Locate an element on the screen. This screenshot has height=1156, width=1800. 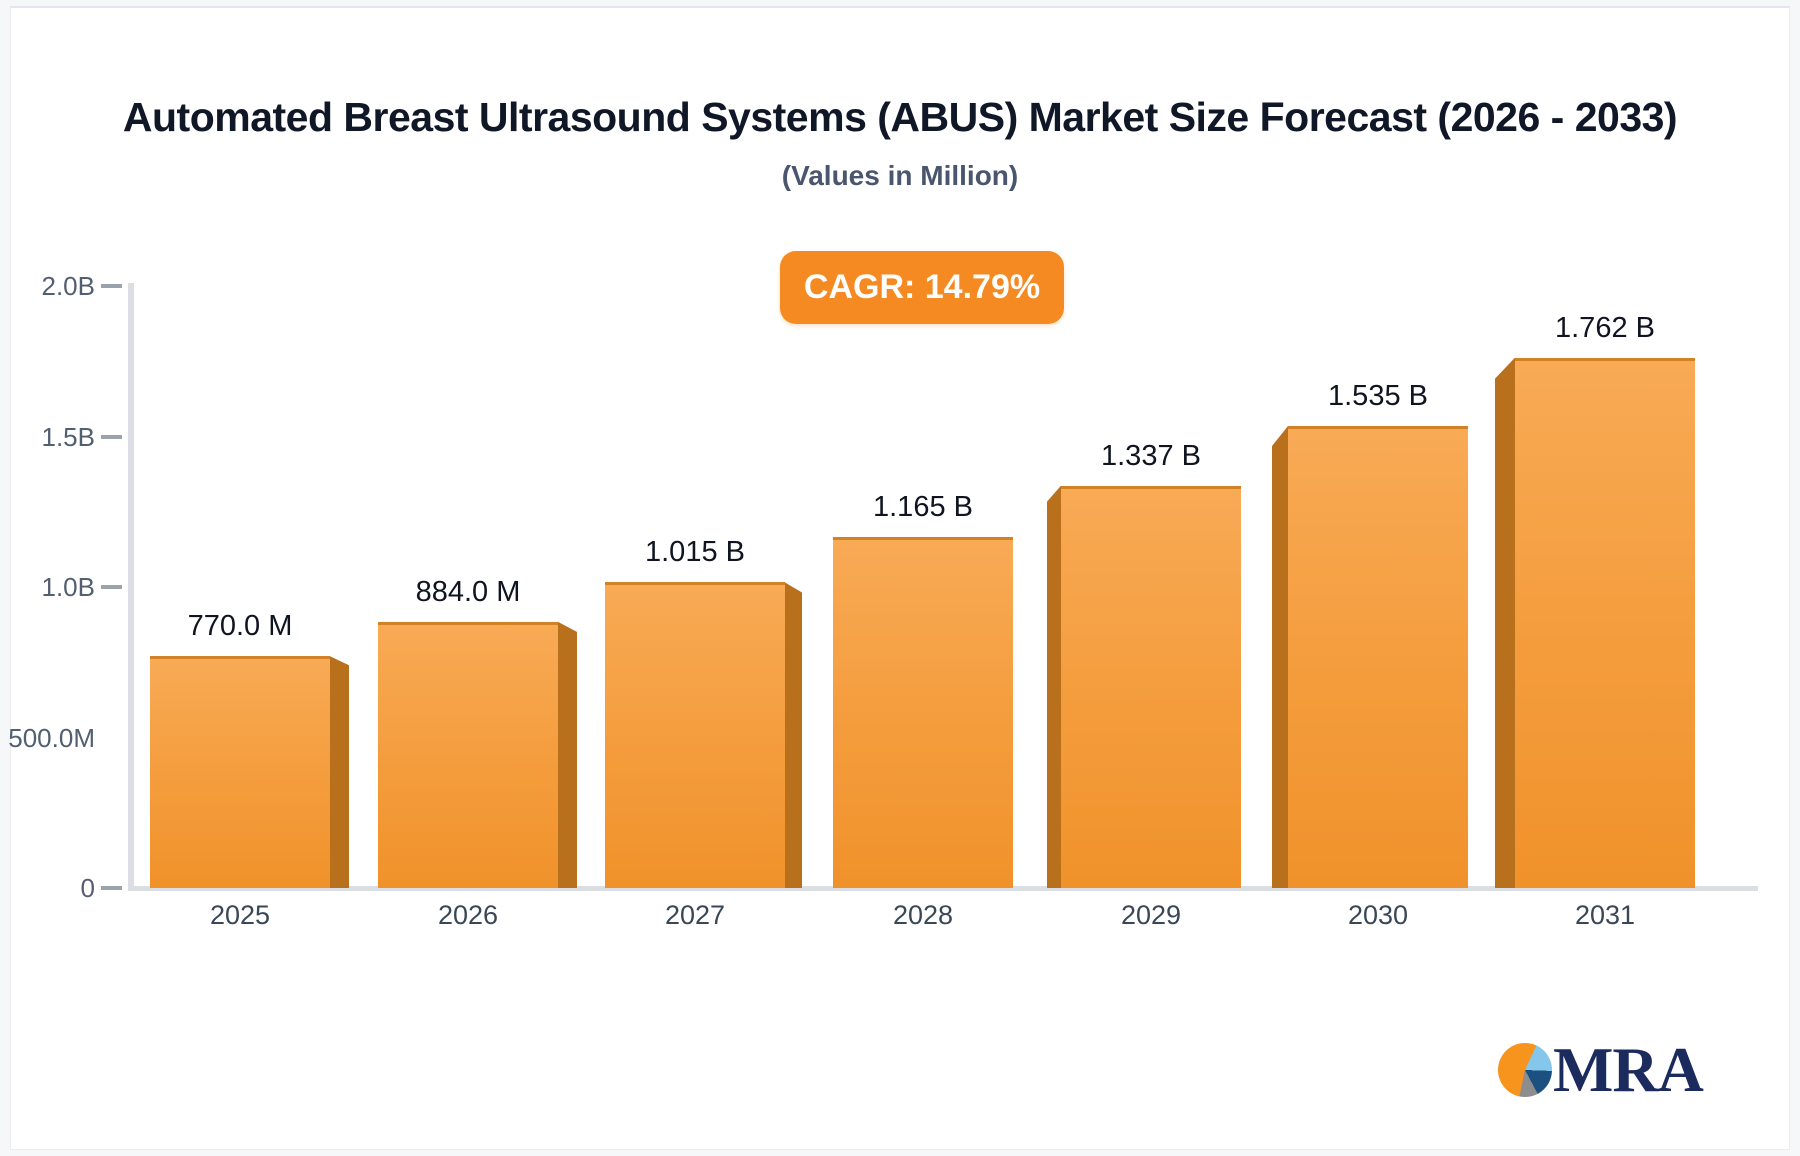
y-axis-tick-label: 500.0M is located at coordinates (51, 737).